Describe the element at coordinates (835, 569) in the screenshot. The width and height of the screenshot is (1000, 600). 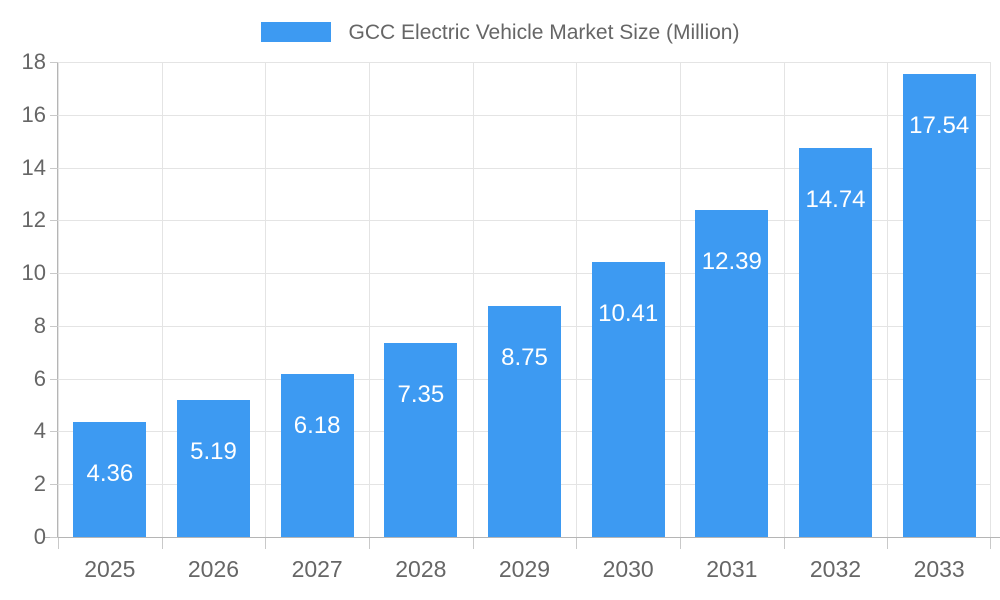
I see `x-axis-tick-label: 2032` at that location.